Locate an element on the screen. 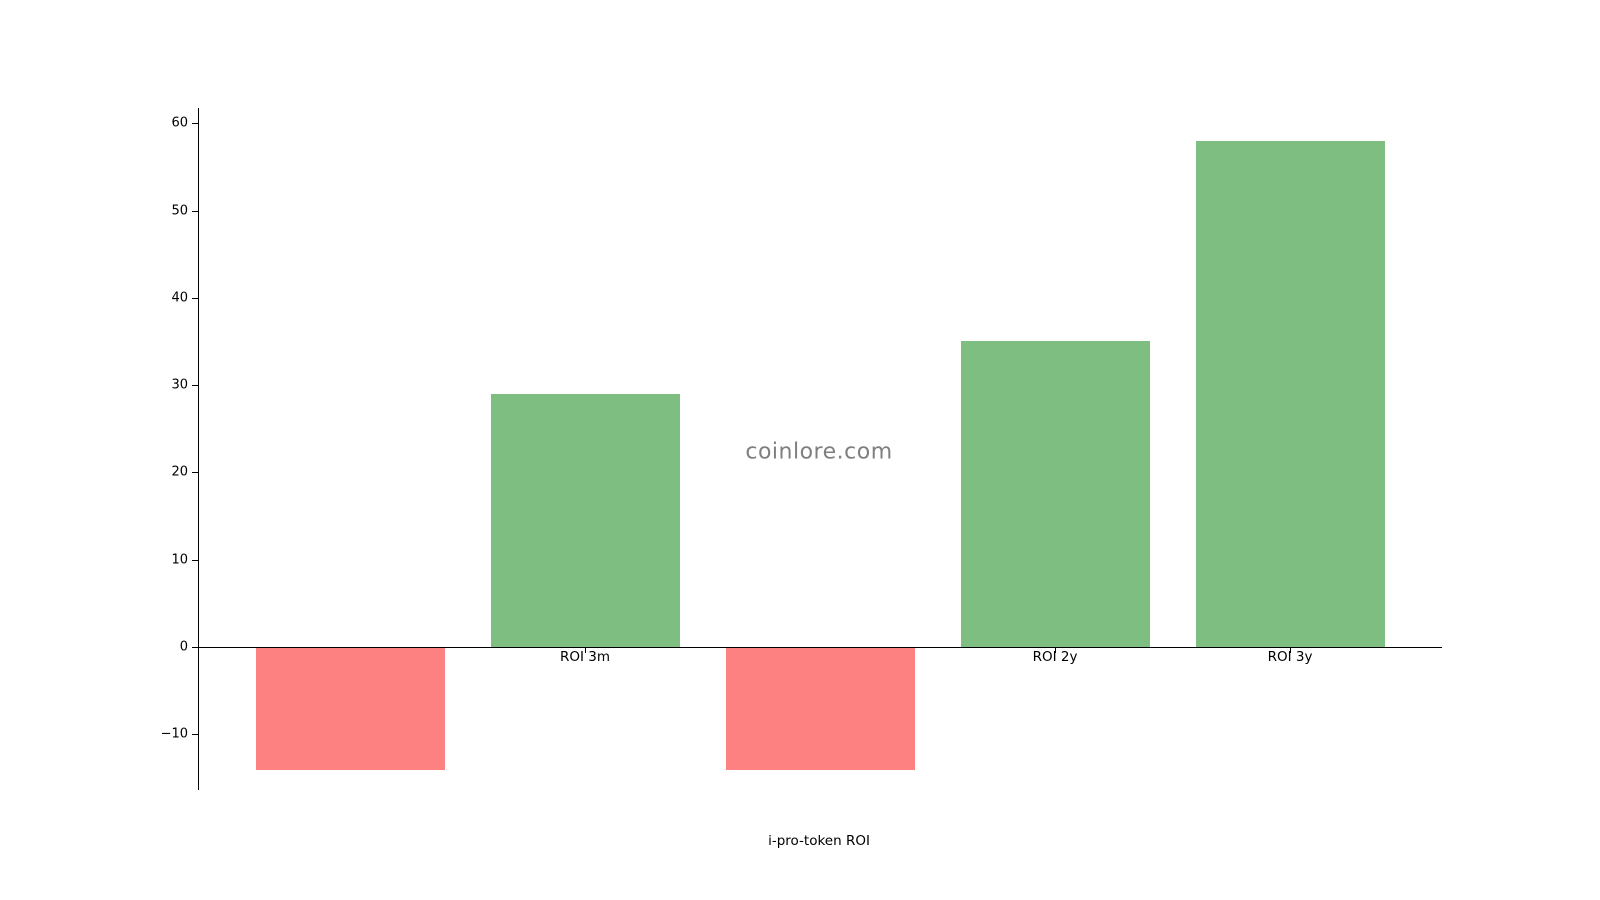 Image resolution: width=1600 pixels, height=900 pixels. y-tick-label: 20 is located at coordinates (179, 472).